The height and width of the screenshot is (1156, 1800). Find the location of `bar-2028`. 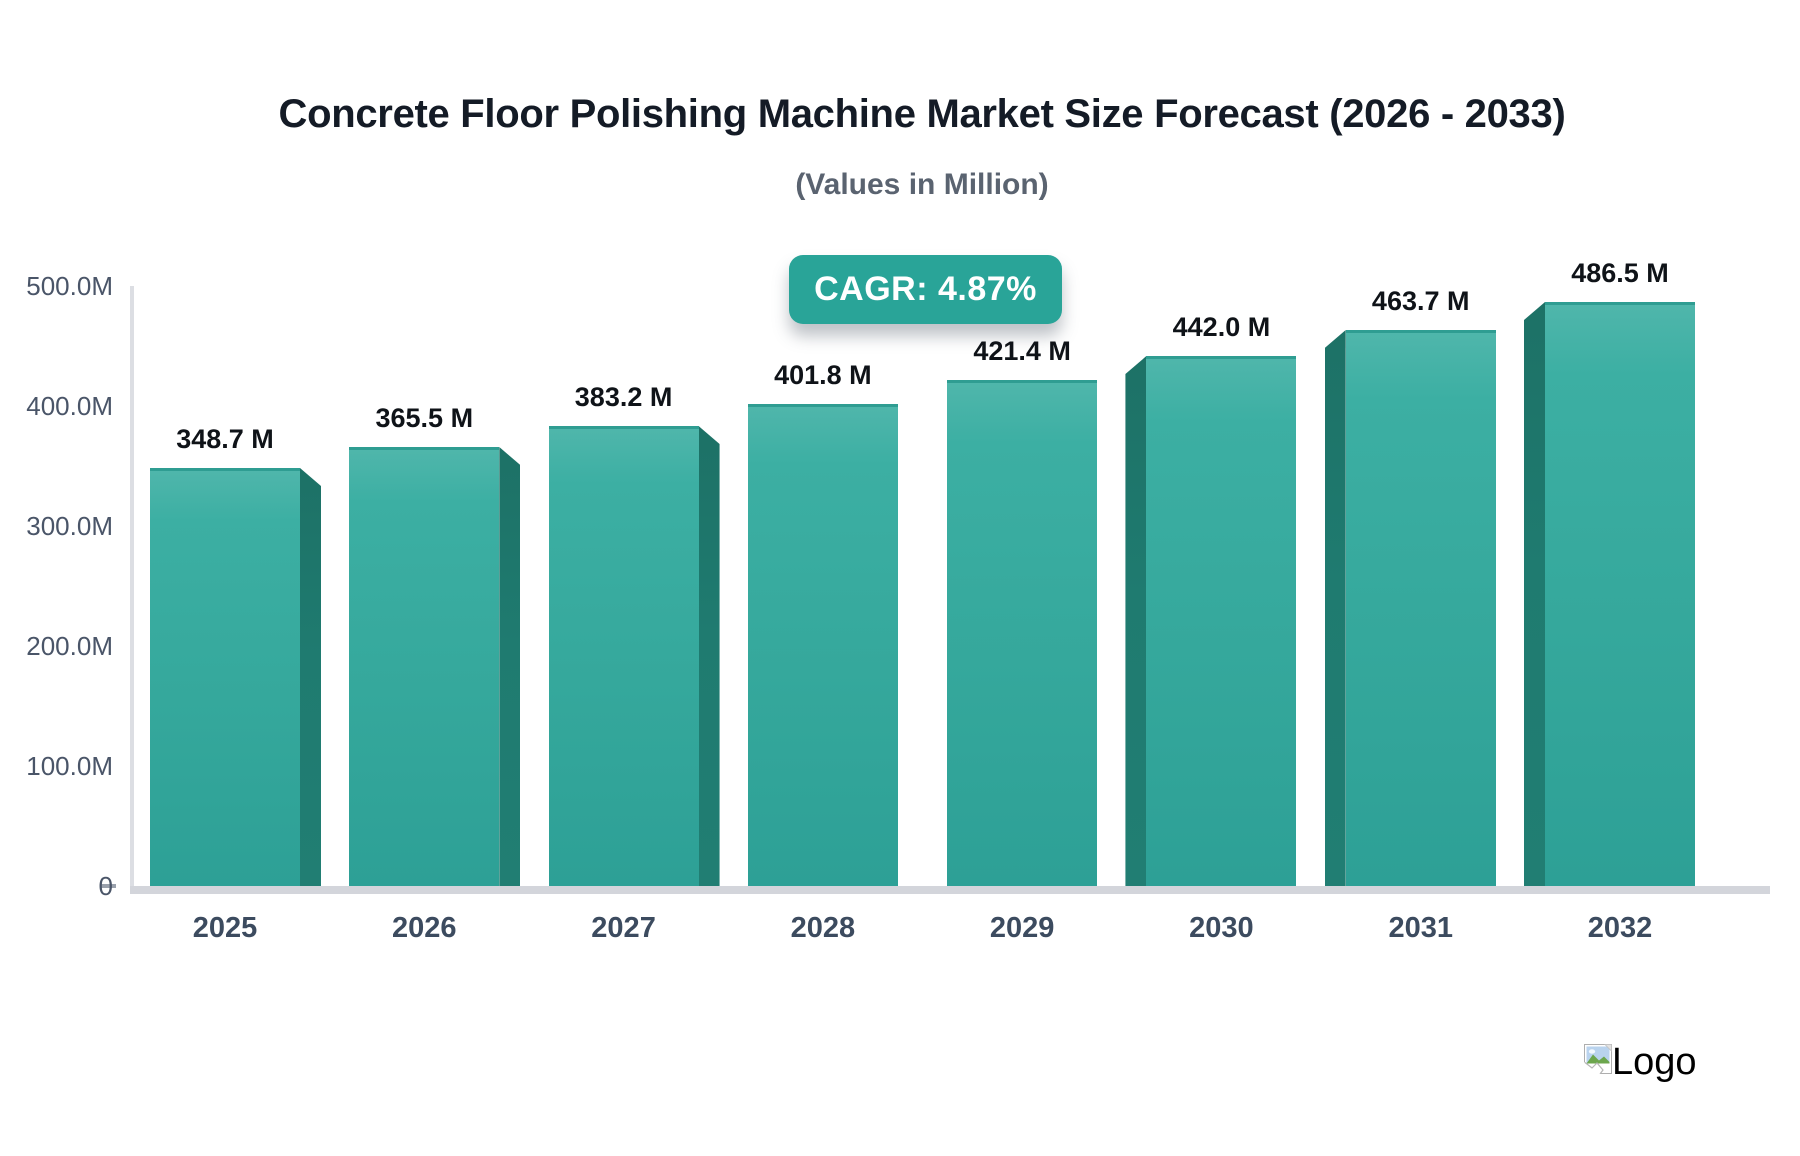

bar-2028 is located at coordinates (822, 645).